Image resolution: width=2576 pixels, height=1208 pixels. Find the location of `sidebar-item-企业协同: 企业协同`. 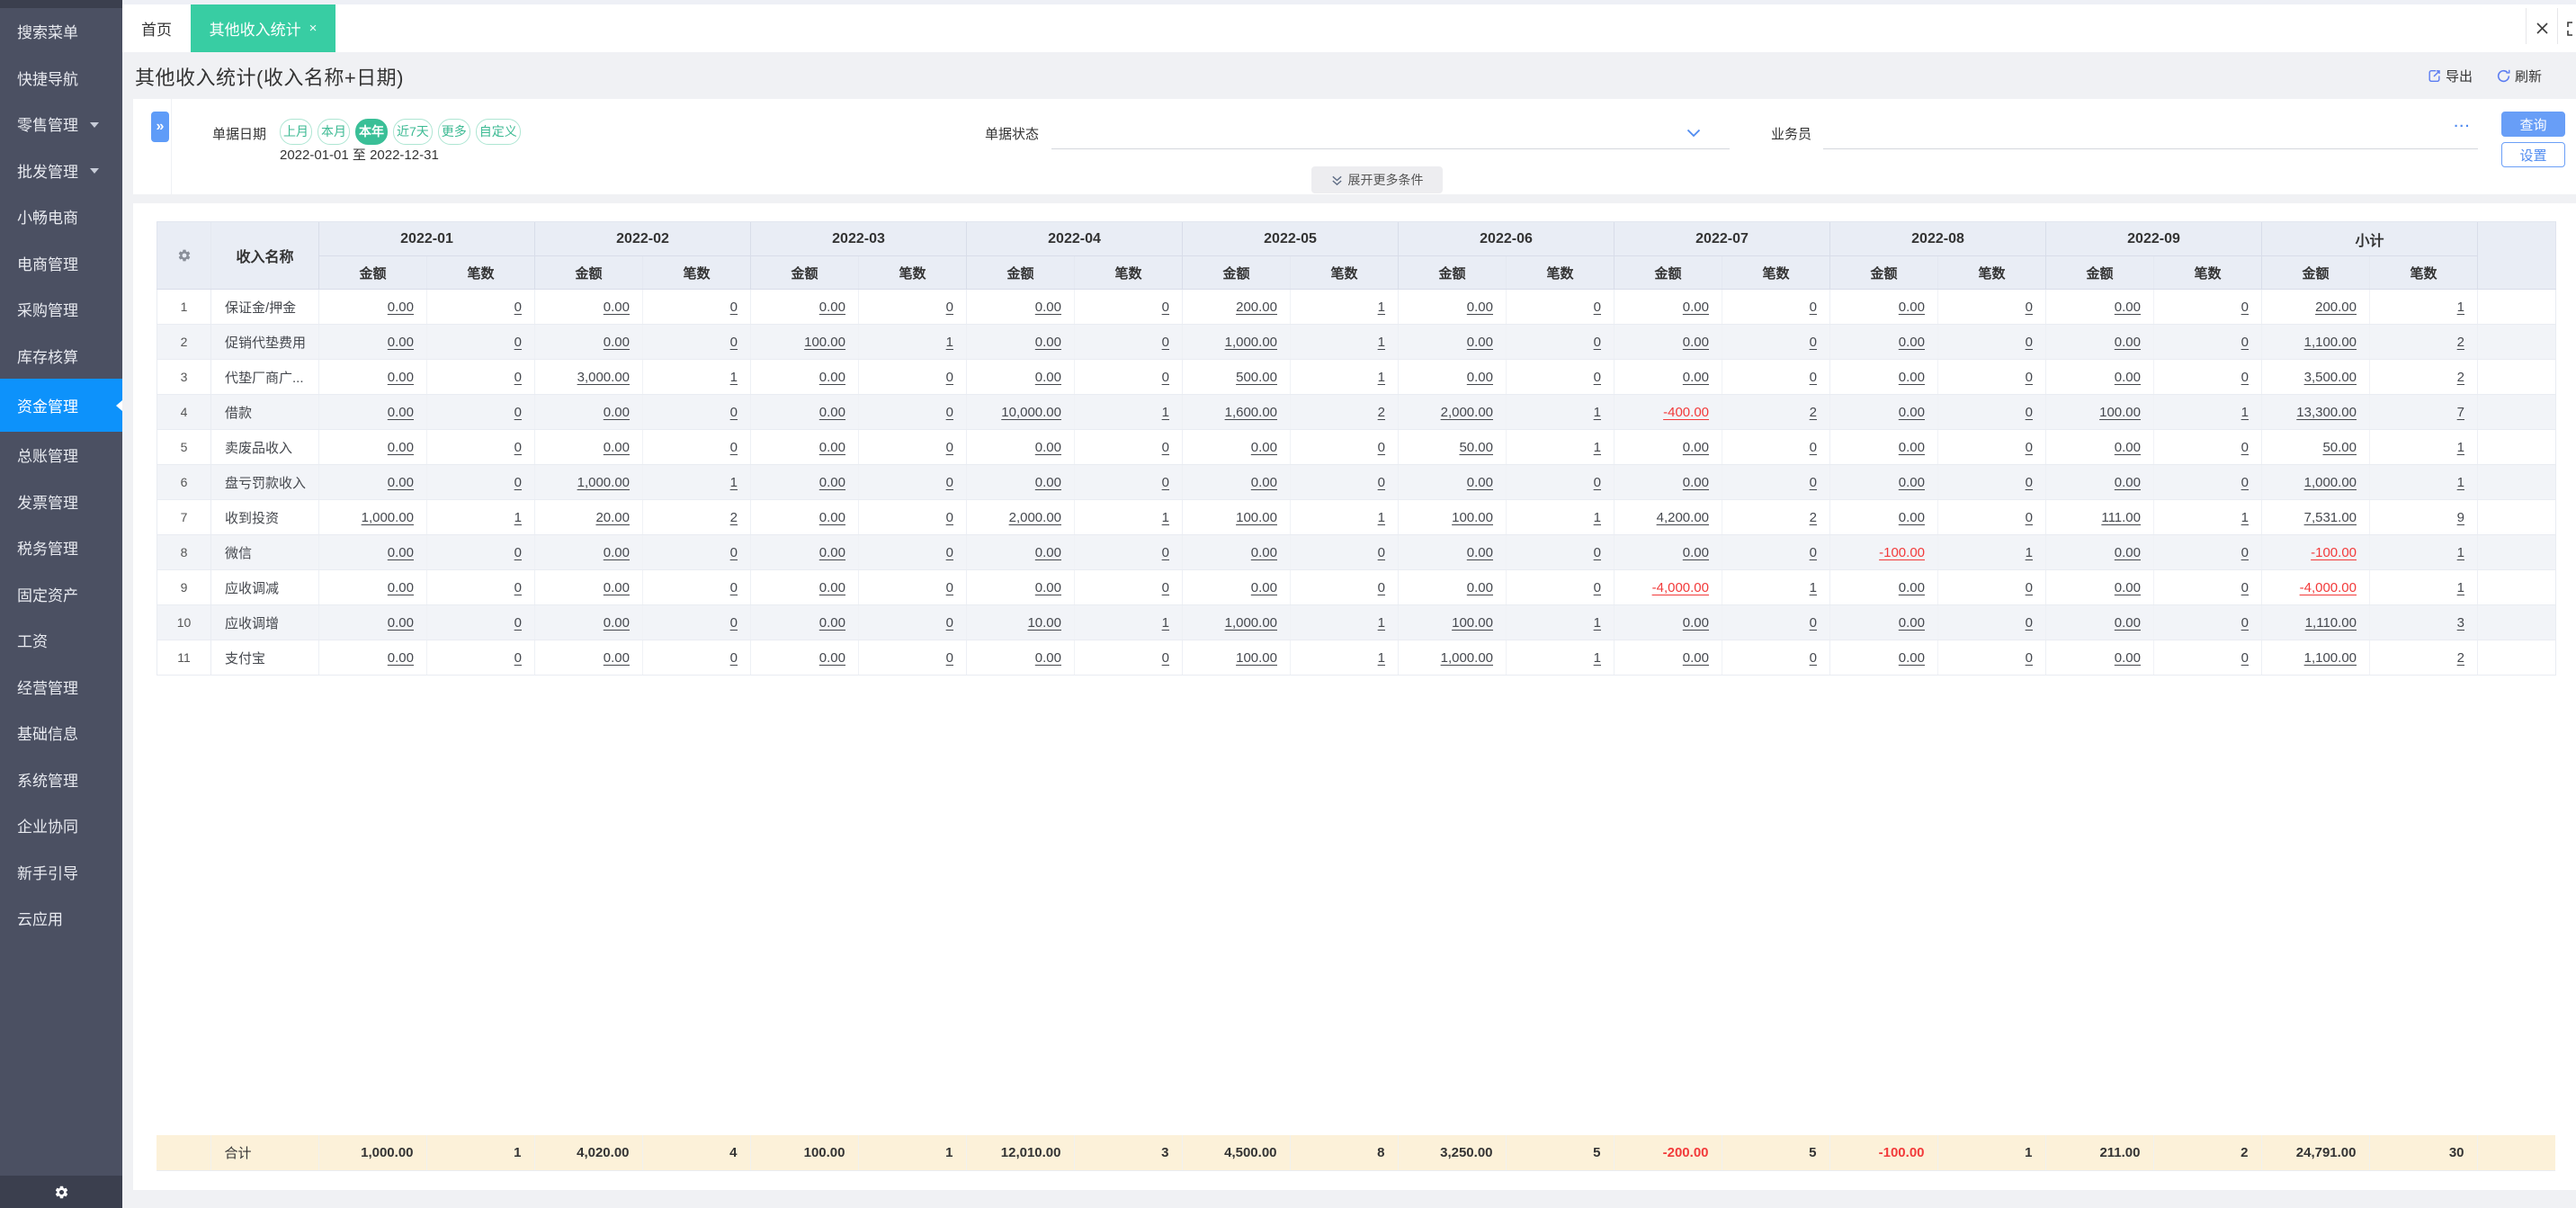

sidebar-item-企业协同: 企业协同 is located at coordinates (61, 825).